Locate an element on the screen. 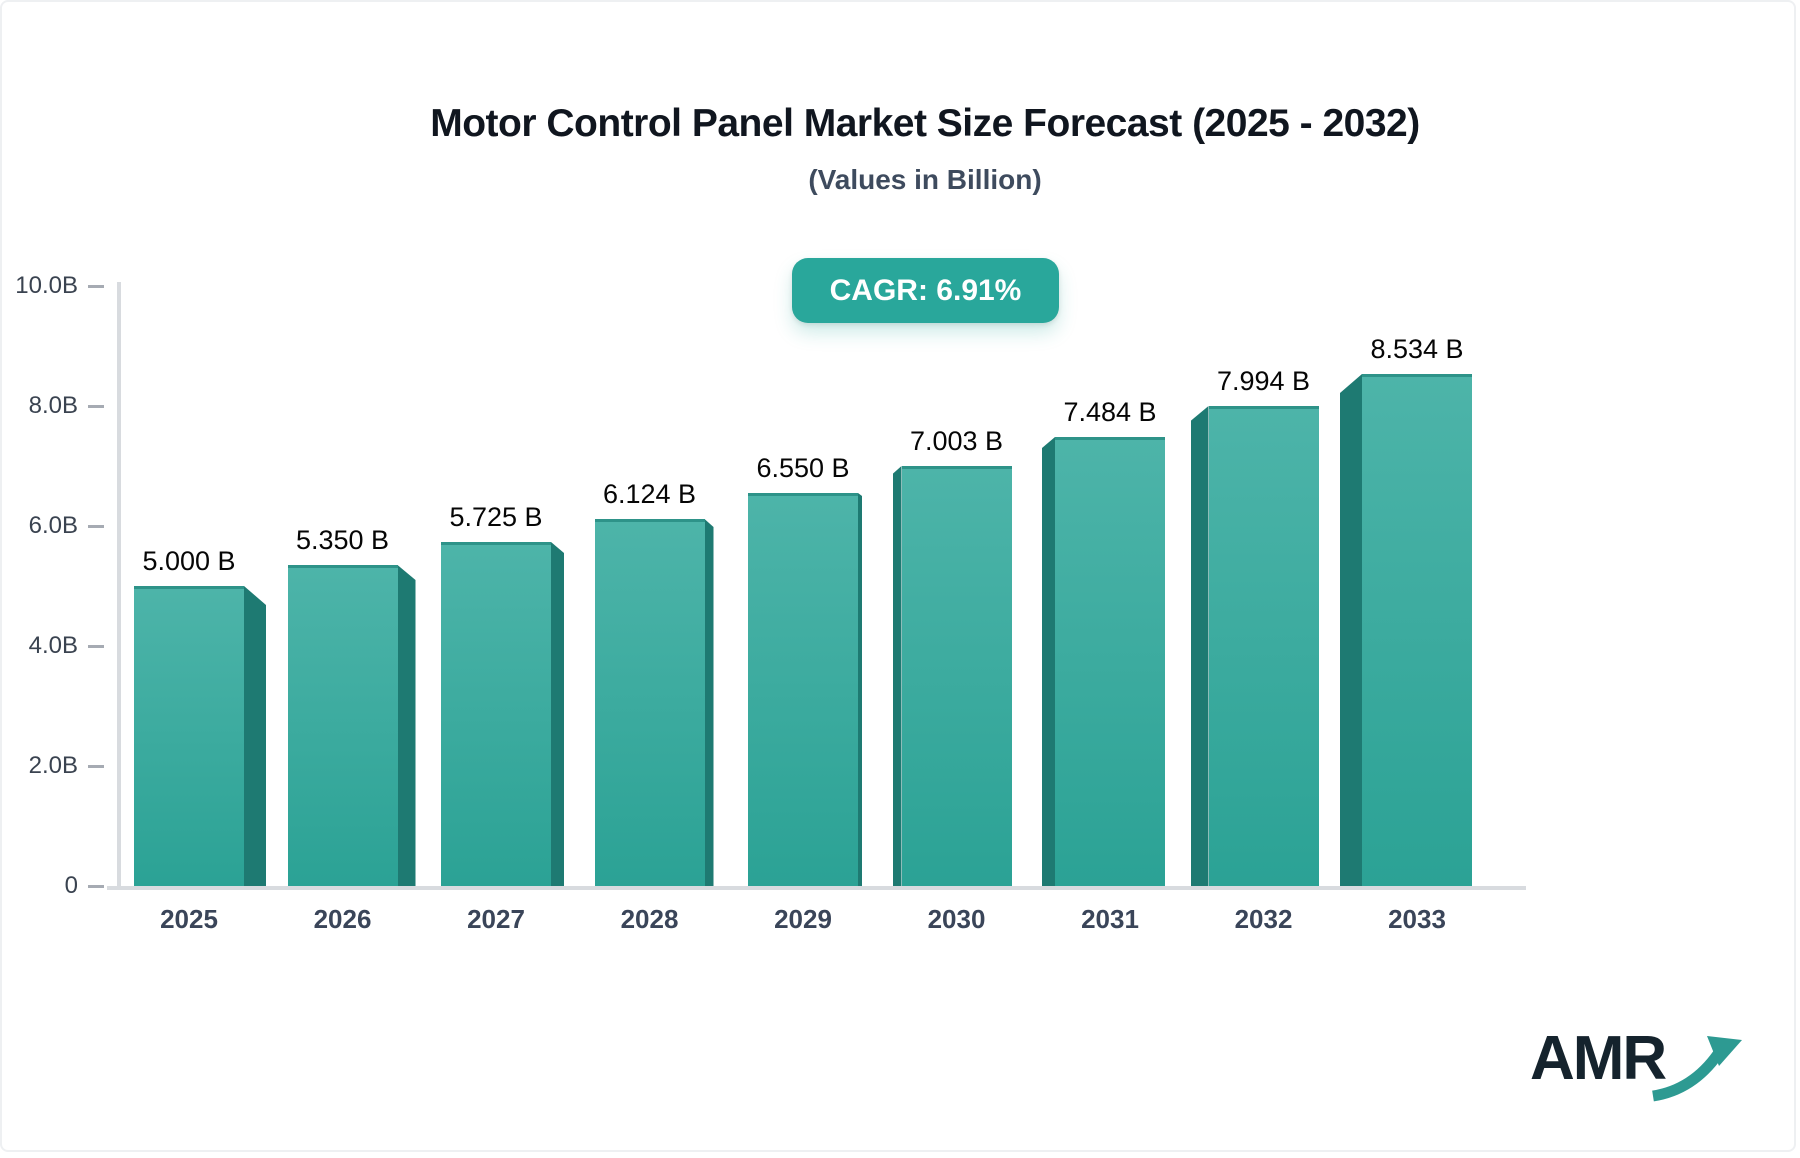 The width and height of the screenshot is (1800, 1158). y-axis-line is located at coordinates (119, 586).